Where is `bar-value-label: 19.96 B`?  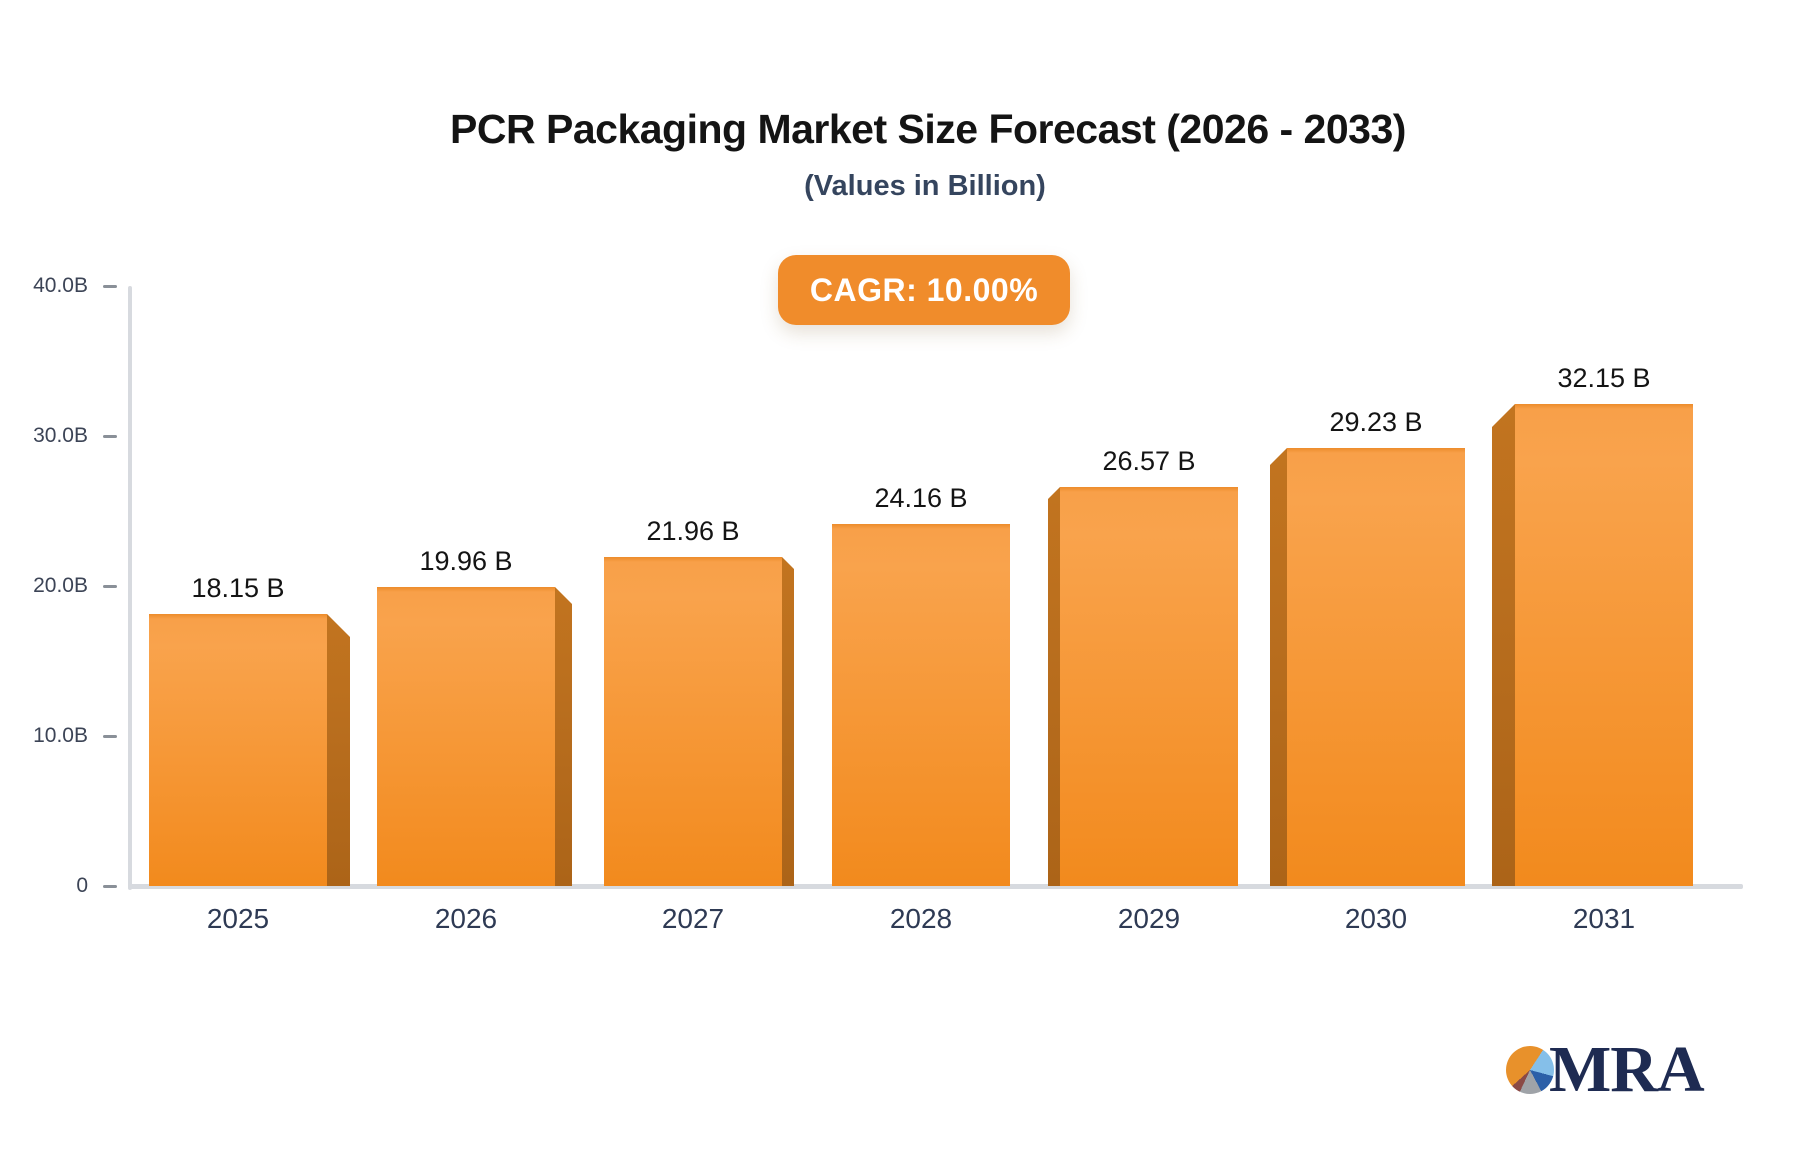 bar-value-label: 19.96 B is located at coordinates (466, 561).